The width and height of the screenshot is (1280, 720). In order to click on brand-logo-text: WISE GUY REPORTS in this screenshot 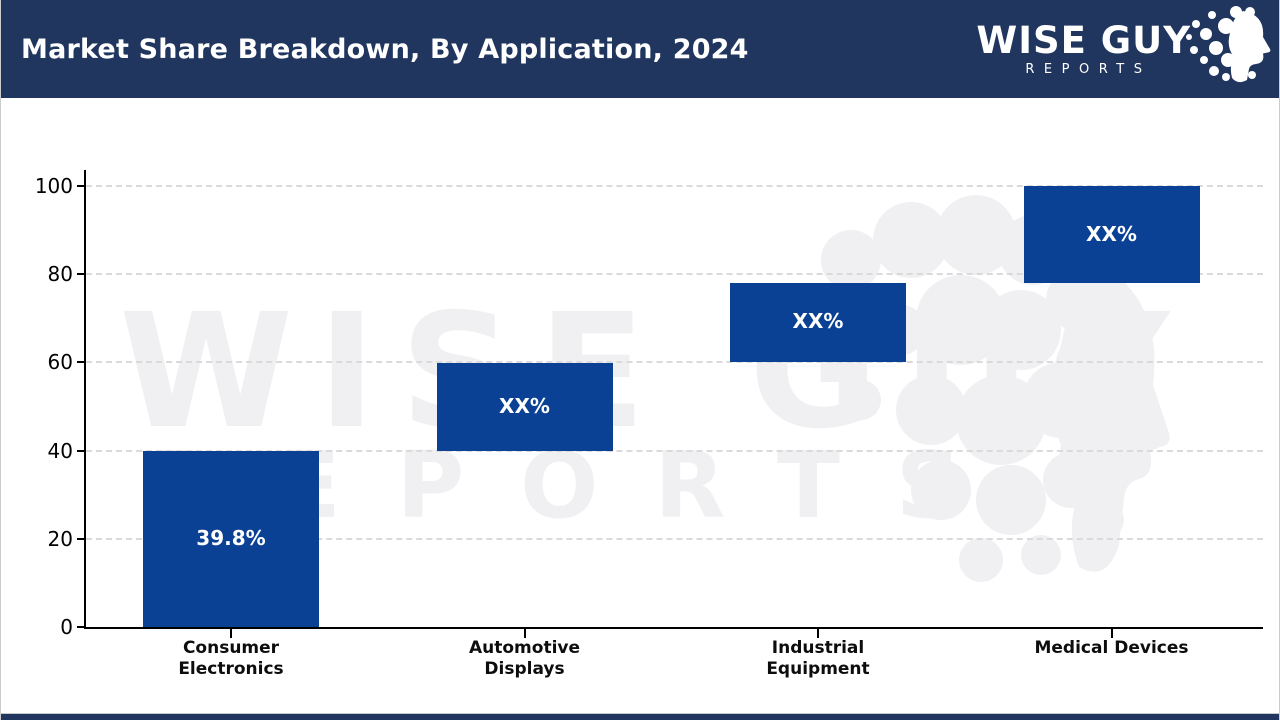, I will do `click(1083, 47)`.